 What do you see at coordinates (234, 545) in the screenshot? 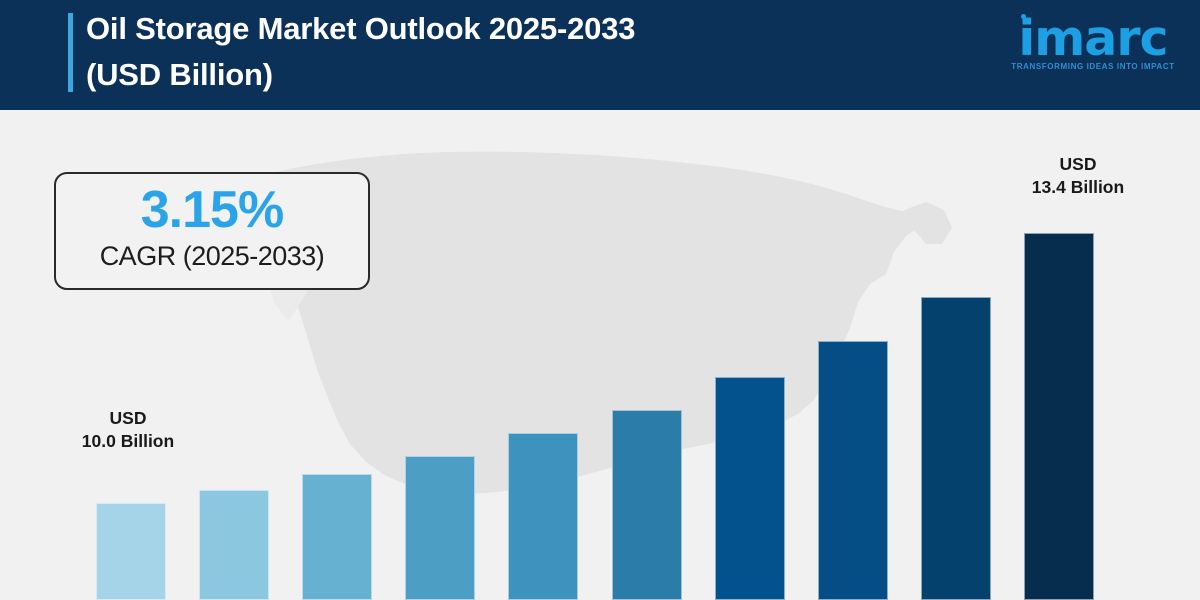
I see `bar-2026` at bounding box center [234, 545].